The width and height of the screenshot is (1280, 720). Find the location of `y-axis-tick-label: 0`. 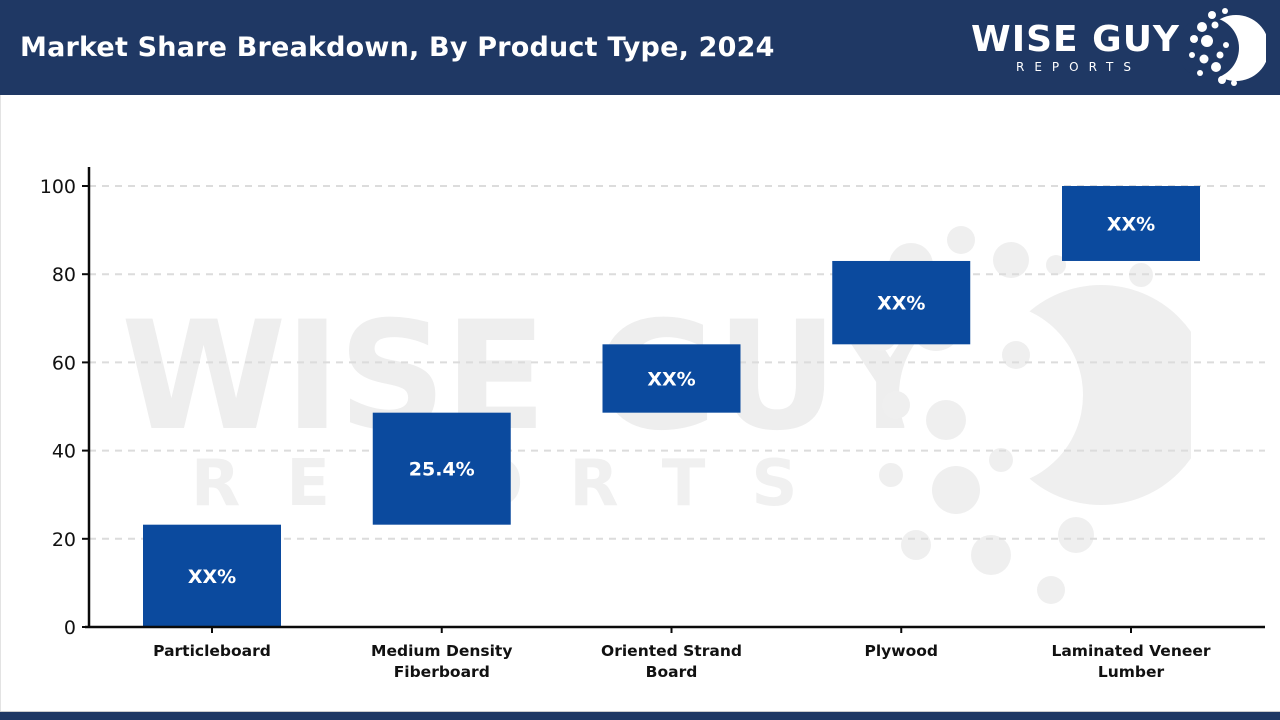

y-axis-tick-label: 0 is located at coordinates (70, 628).